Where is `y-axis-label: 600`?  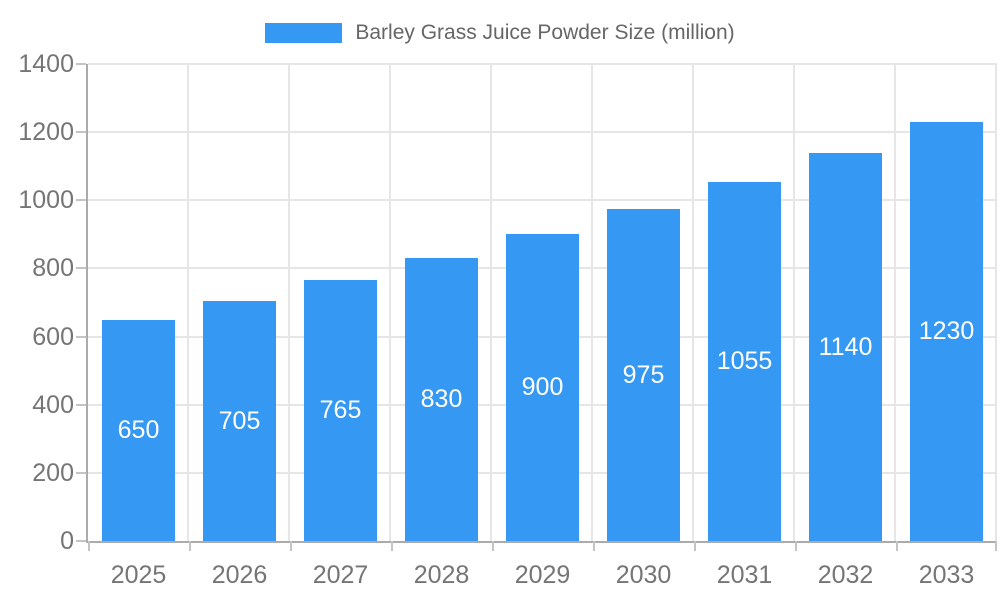 y-axis-label: 600 is located at coordinates (53, 336).